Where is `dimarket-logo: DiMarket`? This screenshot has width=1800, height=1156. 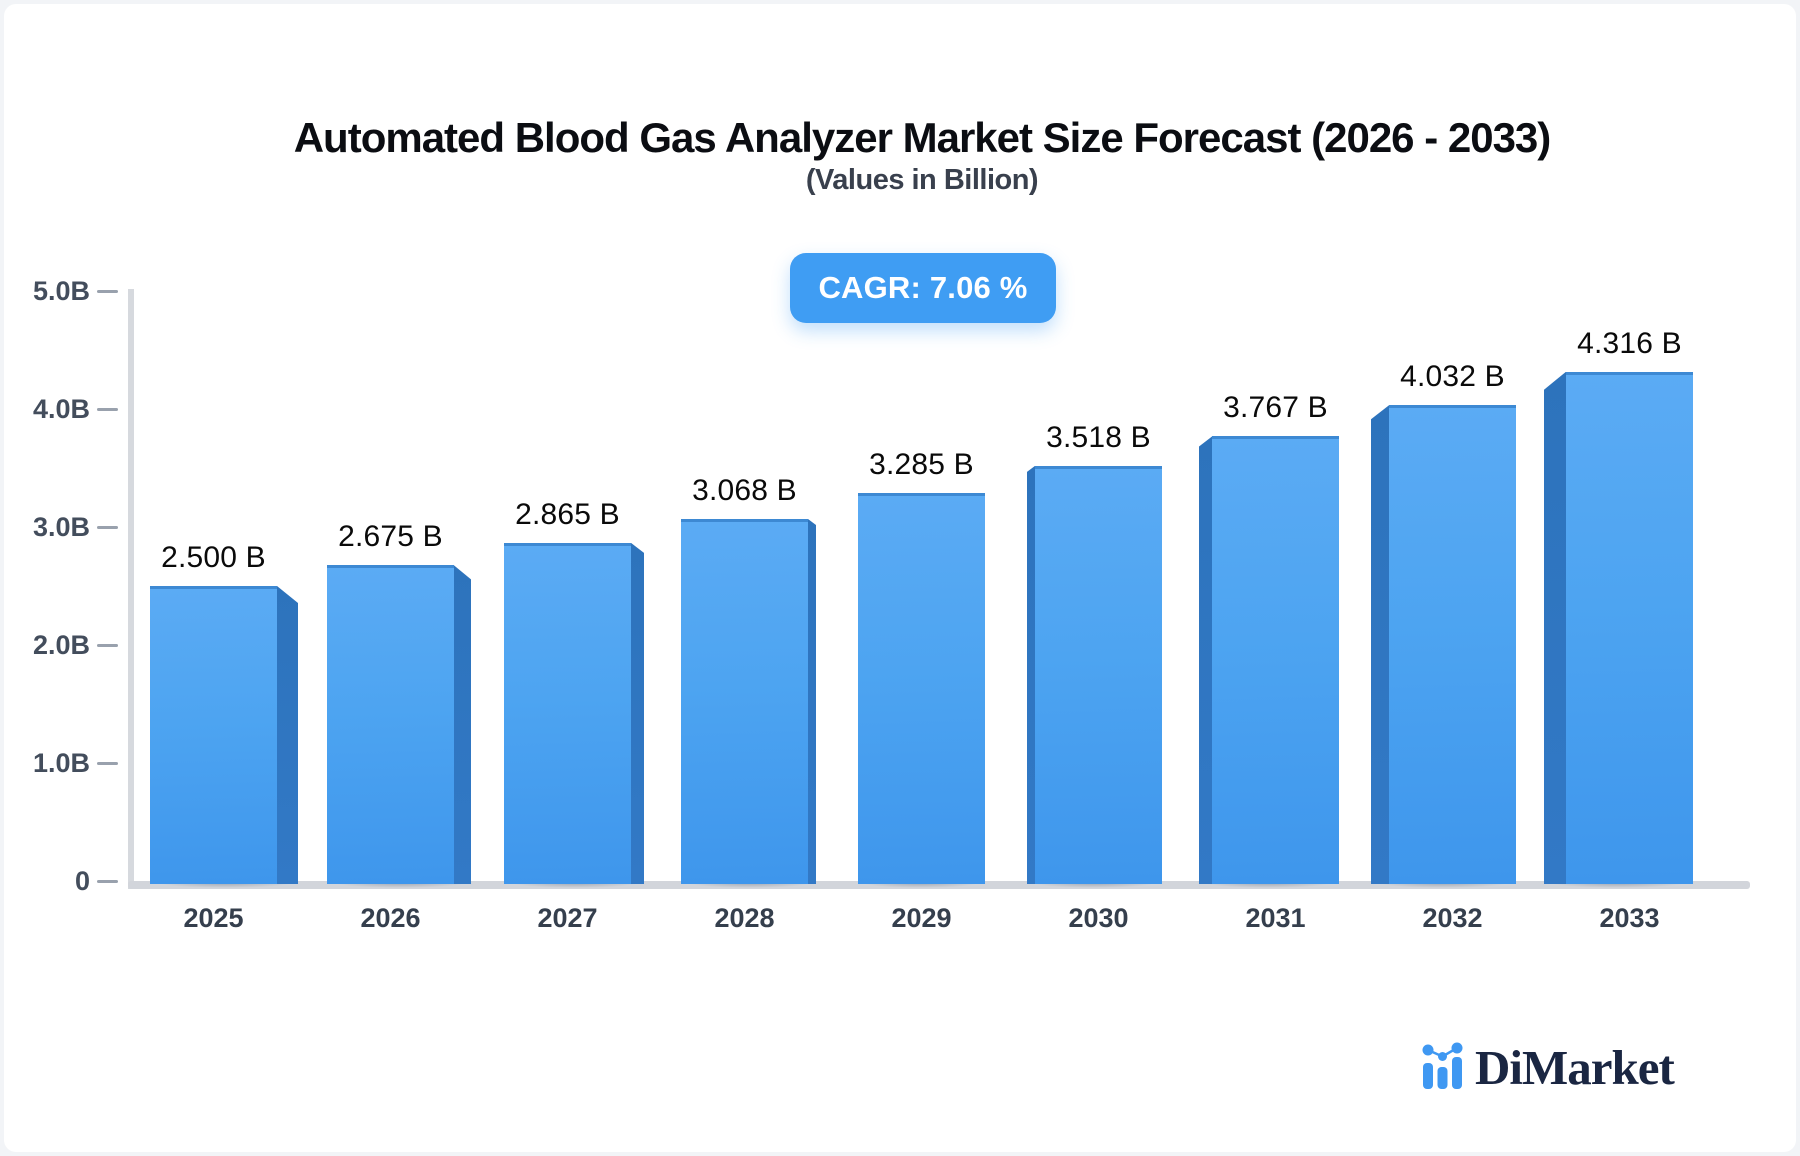
dimarket-logo: DiMarket is located at coordinates (1548, 1068).